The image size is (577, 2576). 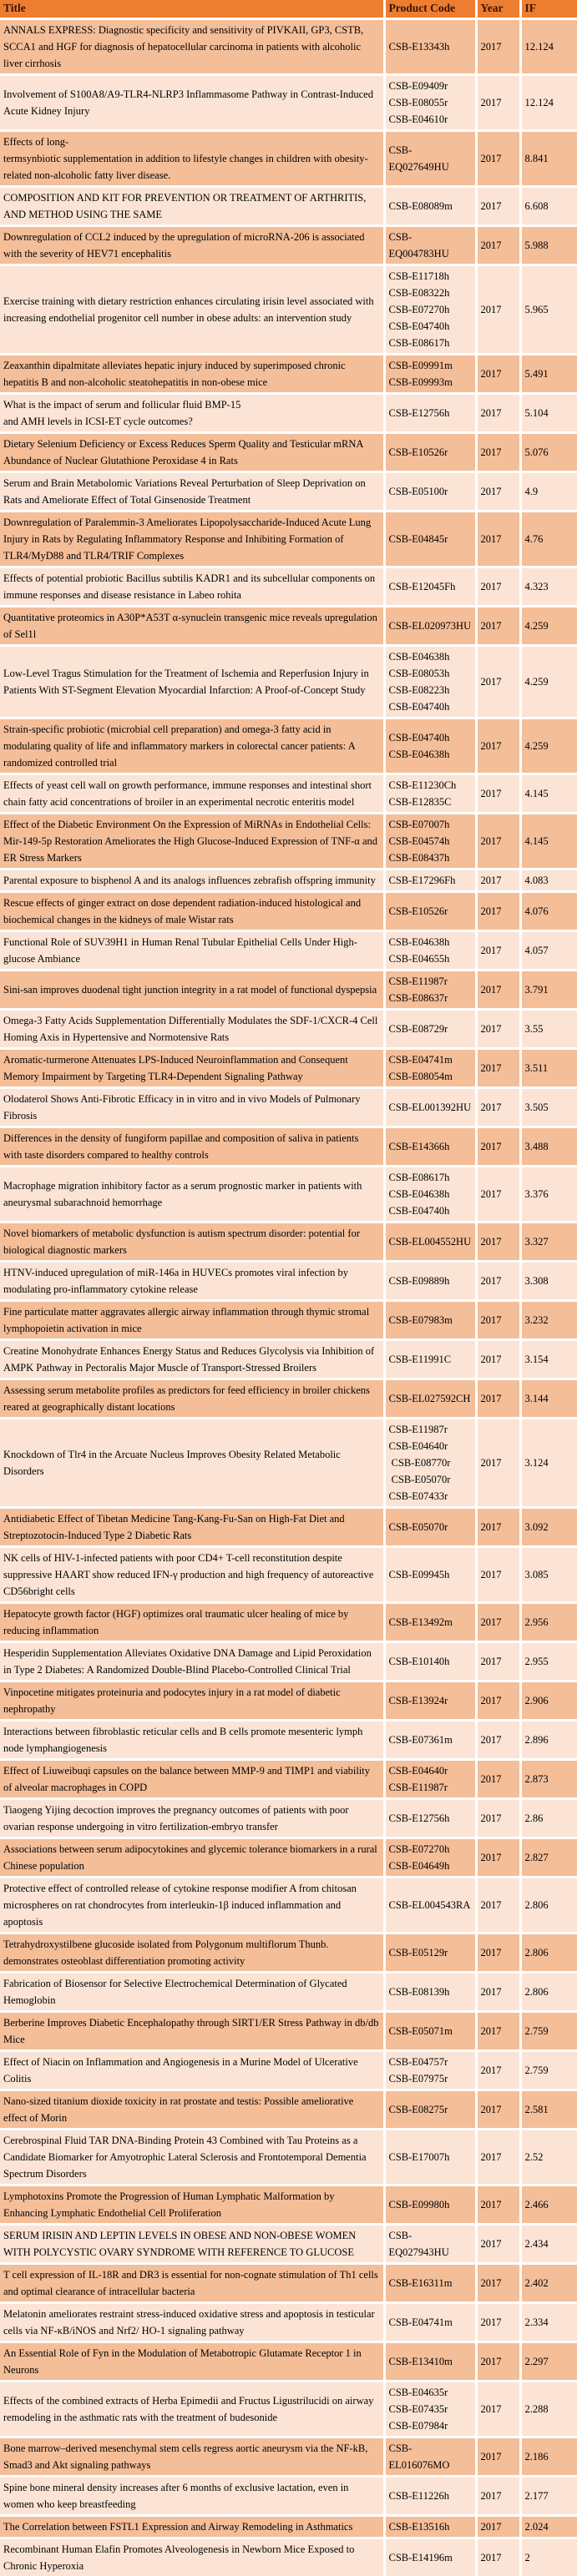 What do you see at coordinates (430, 2556) in the screenshot?
I see `product-code: CSB-E14196m` at bounding box center [430, 2556].